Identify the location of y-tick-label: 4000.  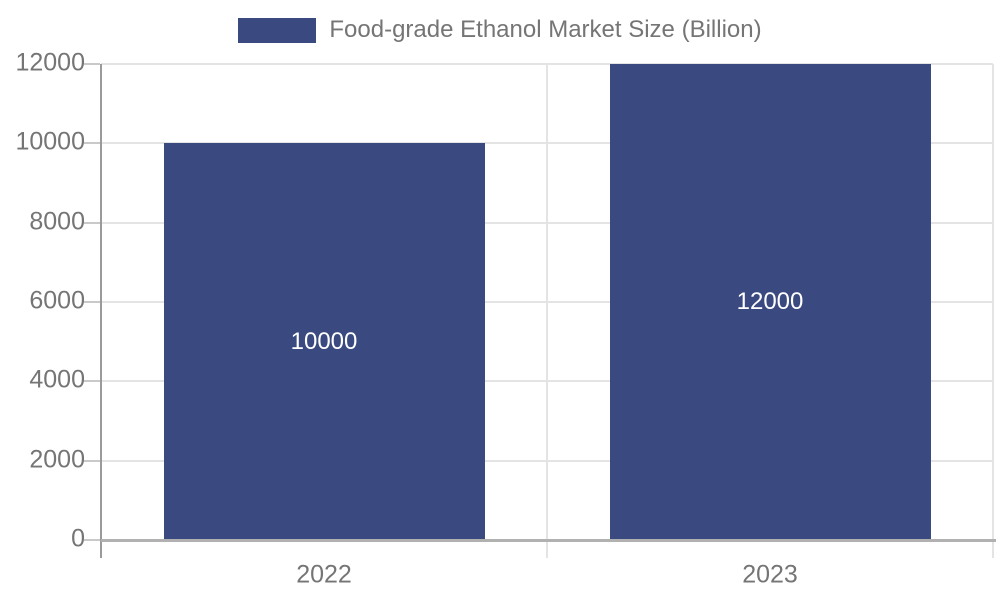
(57, 379).